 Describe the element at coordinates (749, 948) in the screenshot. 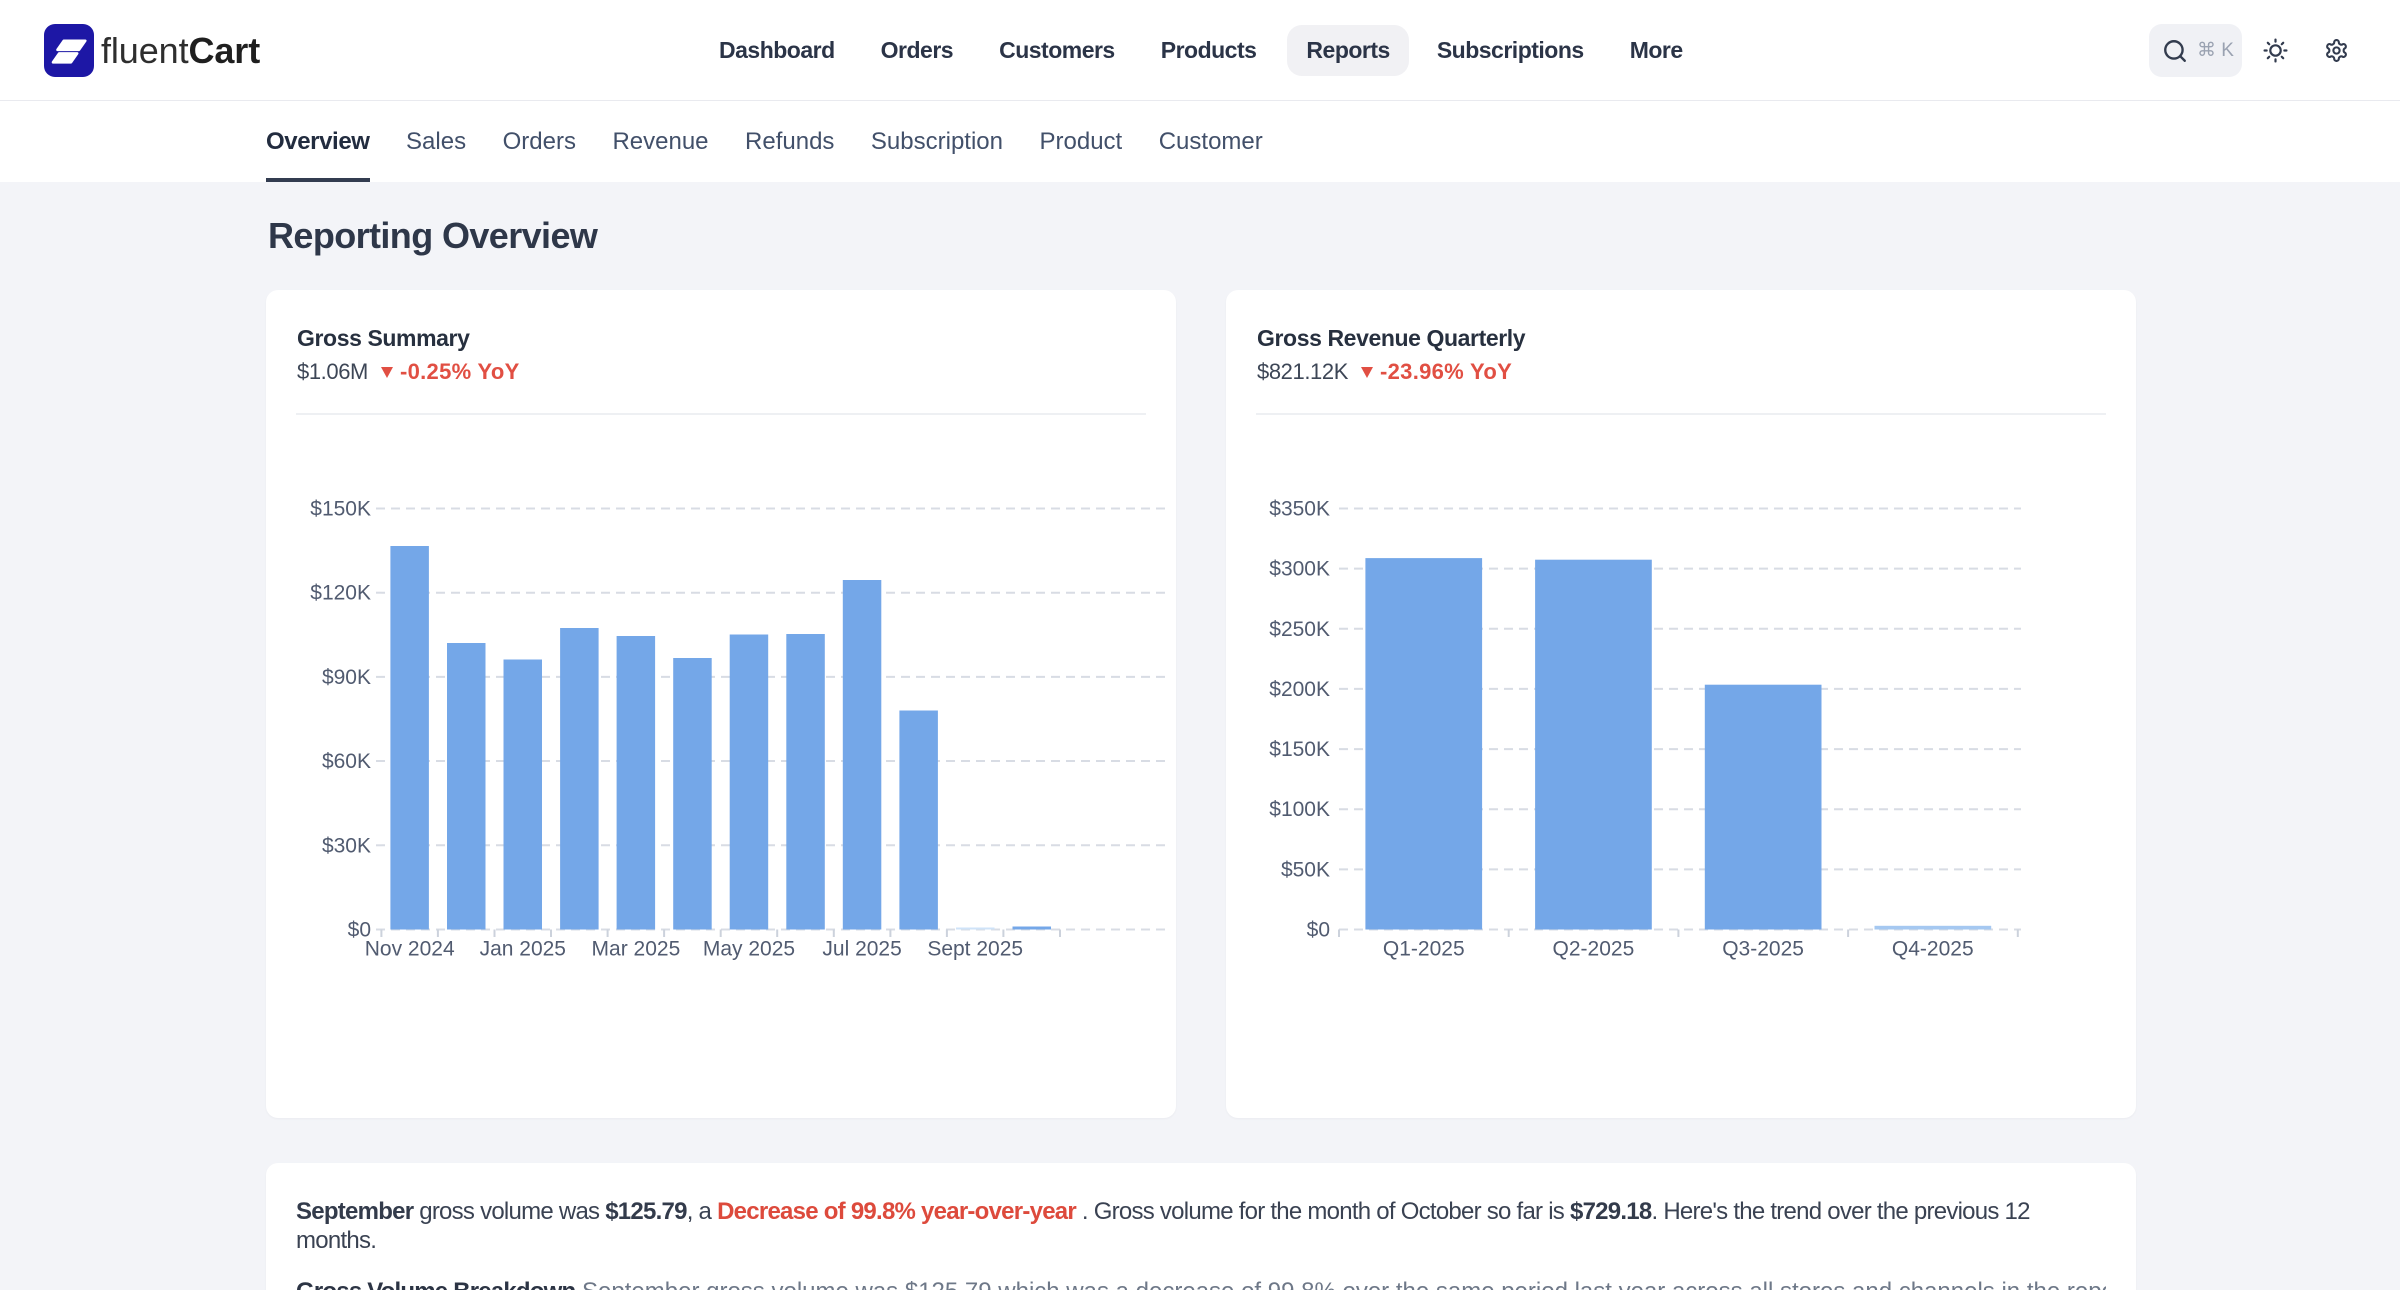

I see `svg-text: May 2025` at that location.